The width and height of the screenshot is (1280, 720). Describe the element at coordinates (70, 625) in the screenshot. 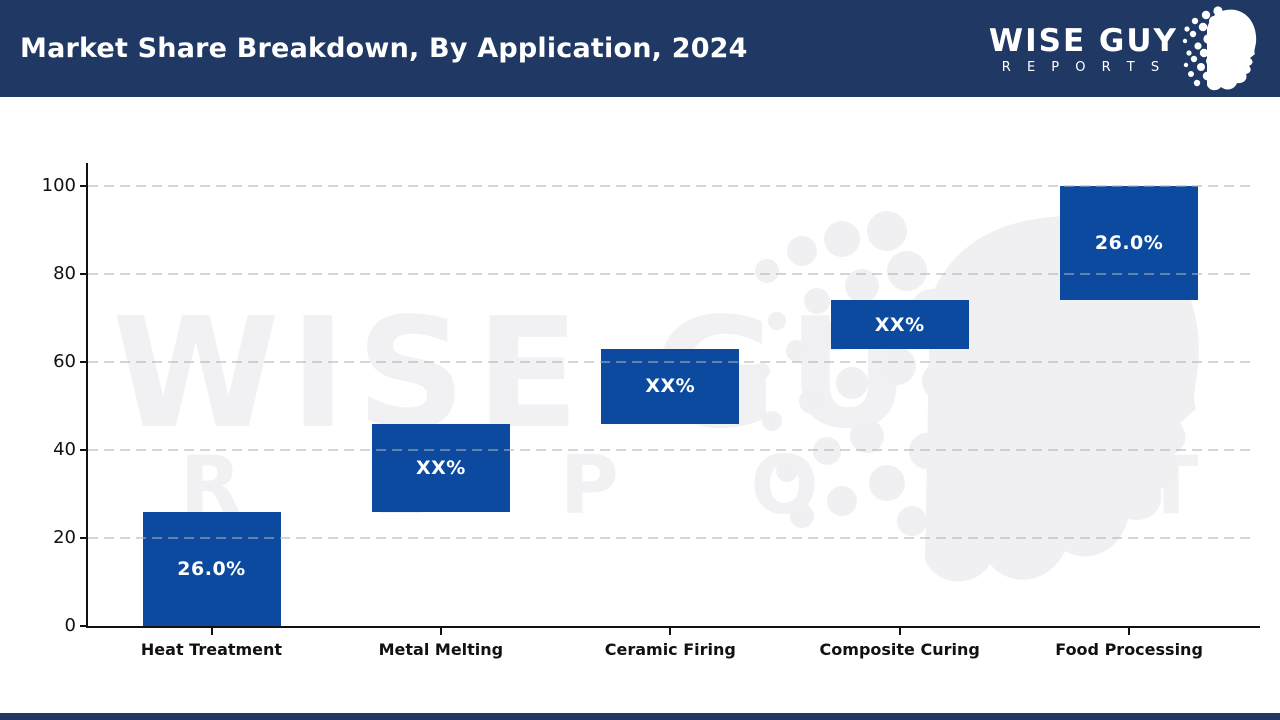

I see `y-tick-label: 0` at that location.